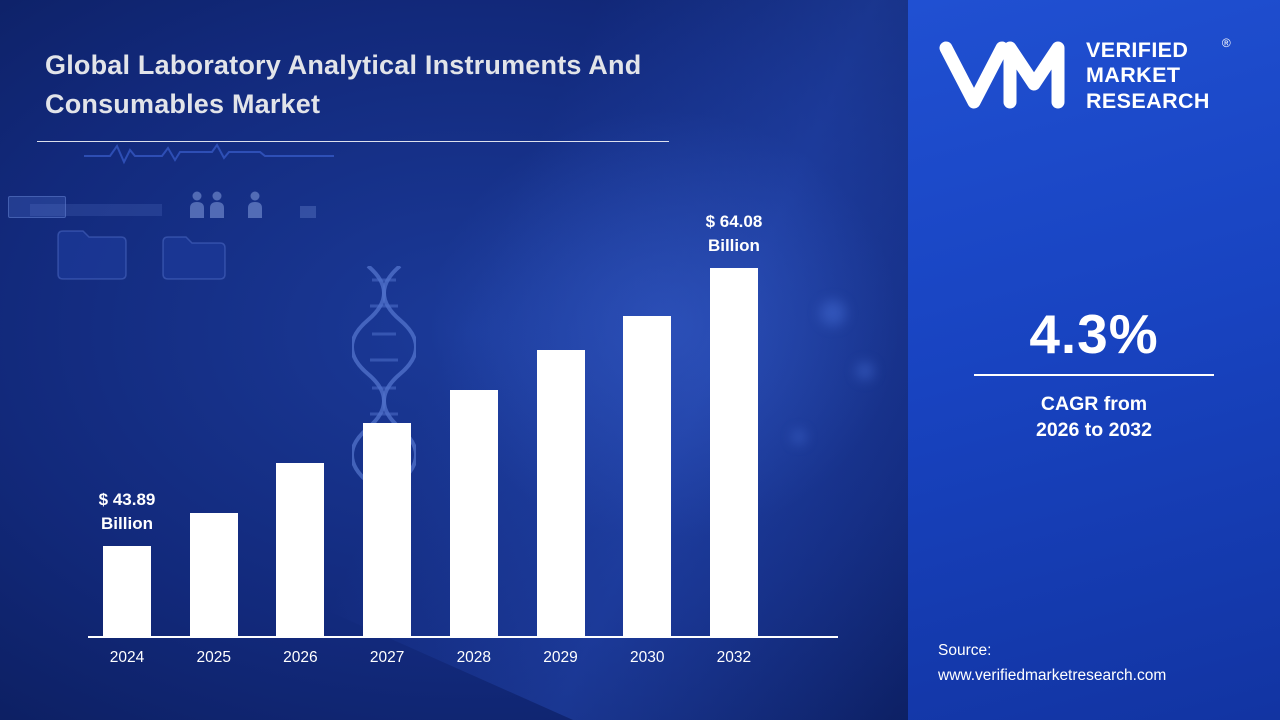 The image size is (1280, 720). Describe the element at coordinates (226, 204) in the screenshot. I see `people-icons` at that location.